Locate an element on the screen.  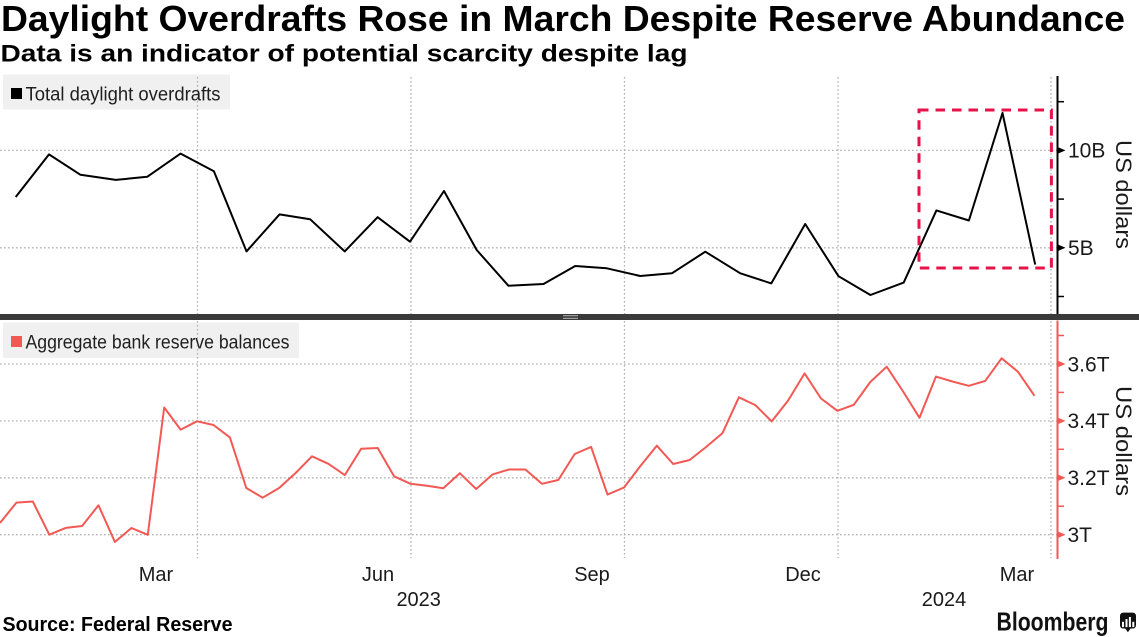
svg-text: Sep is located at coordinates (592, 575).